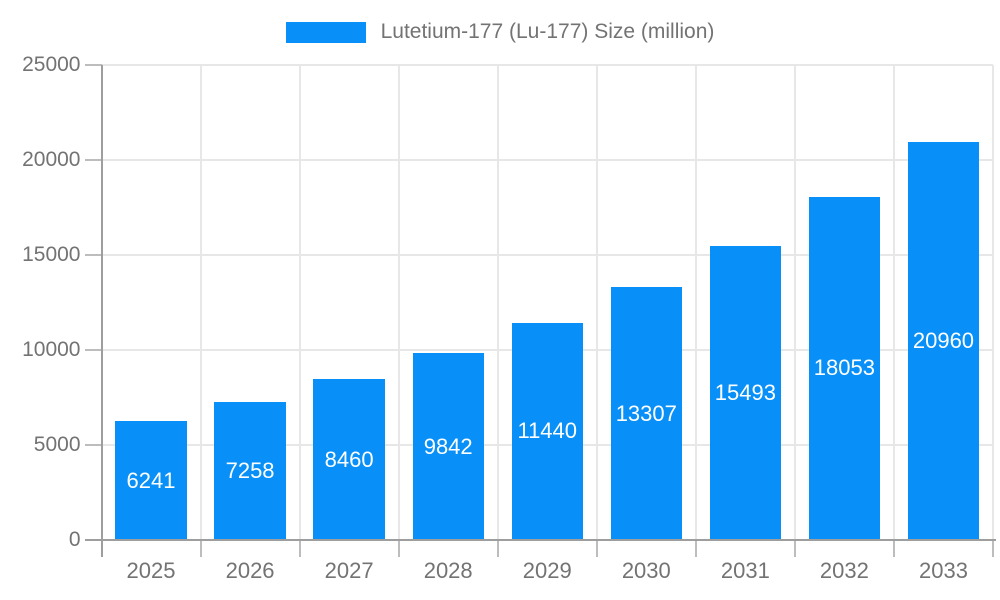  What do you see at coordinates (943, 570) in the screenshot?
I see `x-axis-tick-label: 2033` at bounding box center [943, 570].